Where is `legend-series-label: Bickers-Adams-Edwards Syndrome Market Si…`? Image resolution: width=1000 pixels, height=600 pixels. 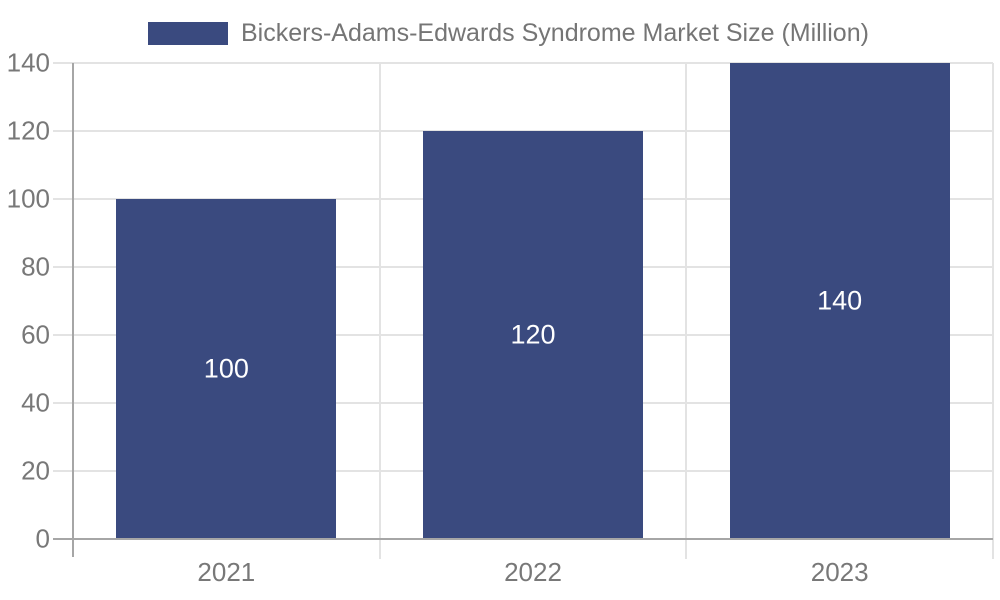
legend-series-label: Bickers-Adams-Edwards Syndrome Market Si… is located at coordinates (555, 33).